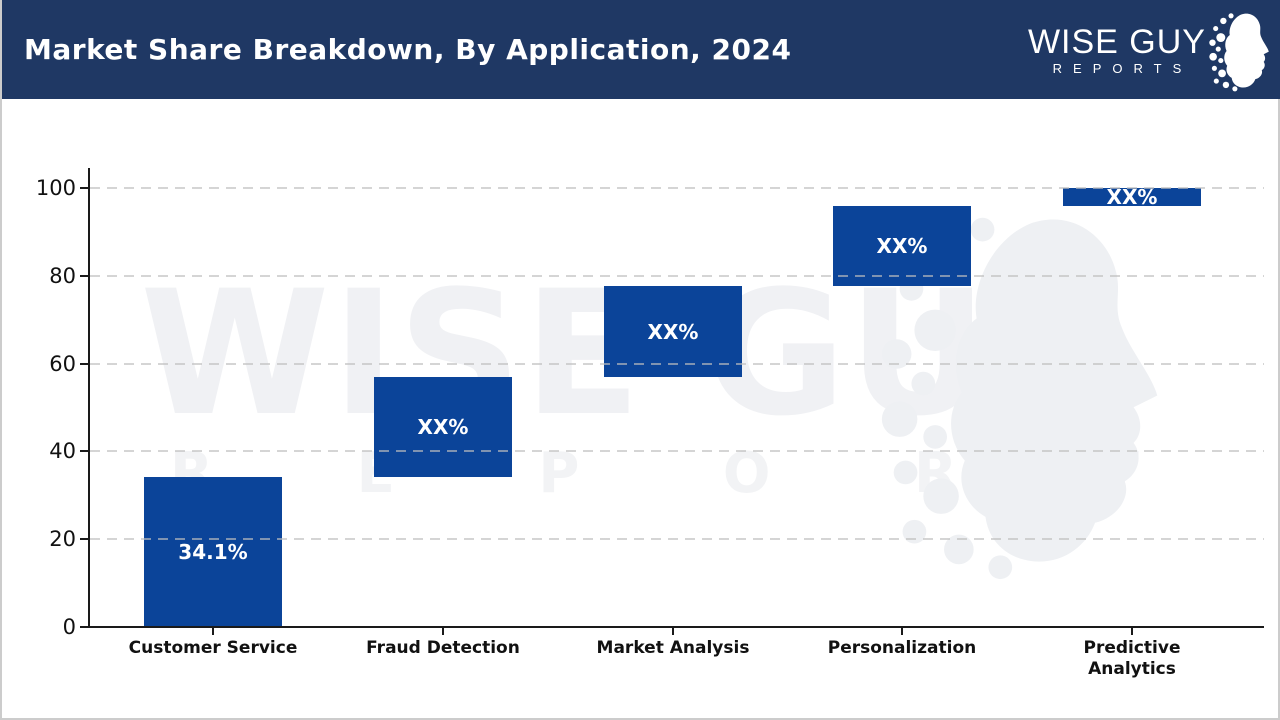  Describe the element at coordinates (443, 648) in the screenshot. I see `x-axis-label-fraud-detection: Fraud Detection` at that location.